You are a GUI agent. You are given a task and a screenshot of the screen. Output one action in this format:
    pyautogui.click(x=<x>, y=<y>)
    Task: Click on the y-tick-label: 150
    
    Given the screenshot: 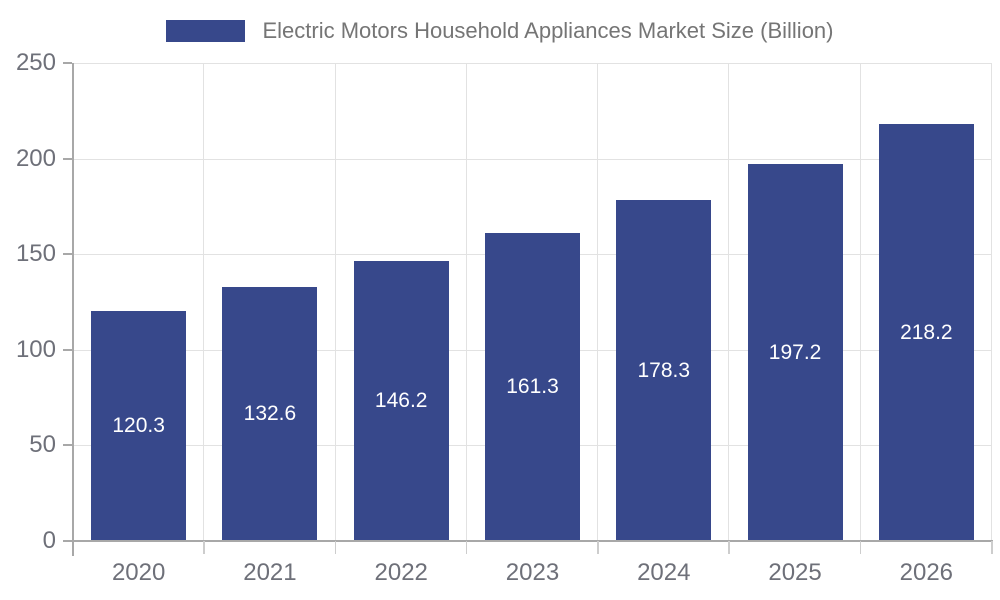 What is the action you would take?
    pyautogui.click(x=35, y=254)
    